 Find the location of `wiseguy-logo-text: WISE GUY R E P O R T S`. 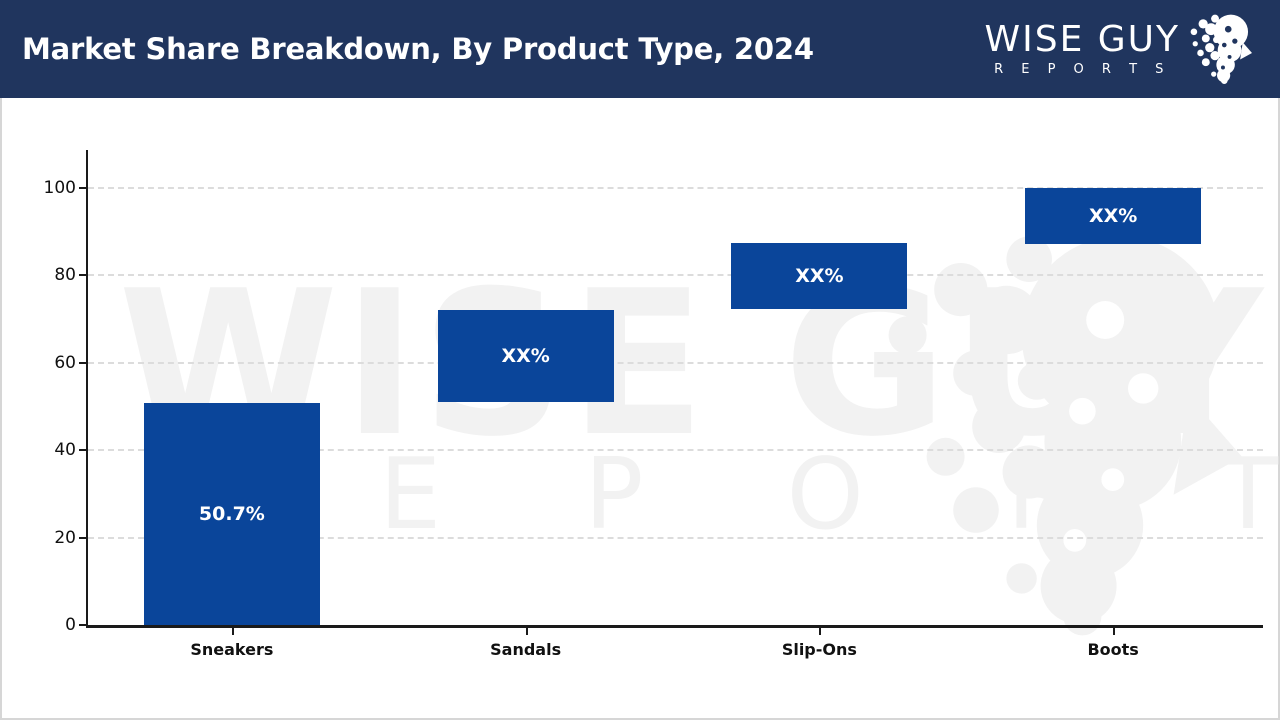

wiseguy-logo-text: WISE GUY R E P O R T S is located at coordinates (1082, 48).